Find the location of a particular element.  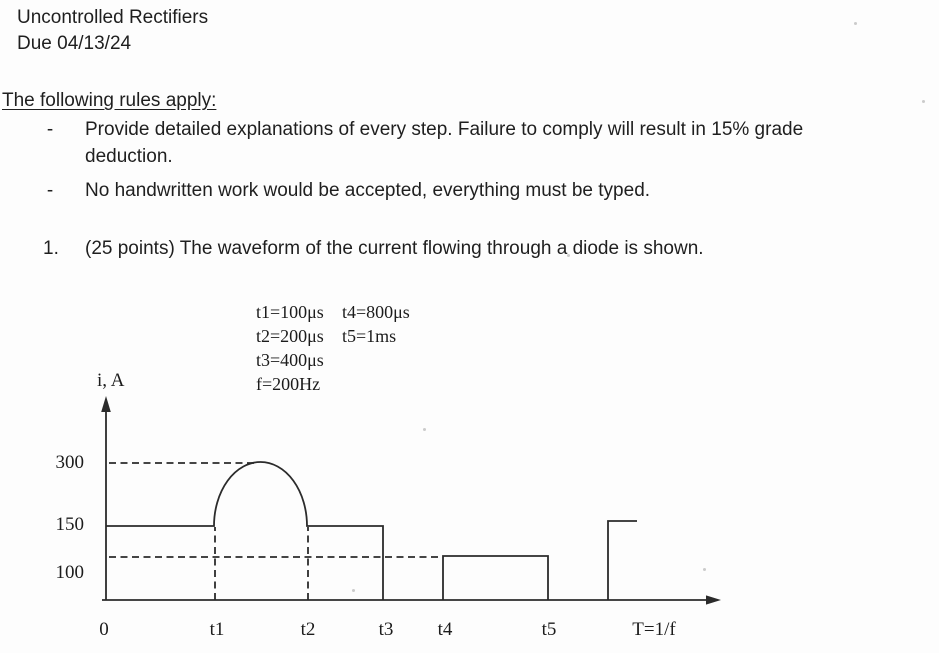

y-tick-150: 150 is located at coordinates (70, 524).